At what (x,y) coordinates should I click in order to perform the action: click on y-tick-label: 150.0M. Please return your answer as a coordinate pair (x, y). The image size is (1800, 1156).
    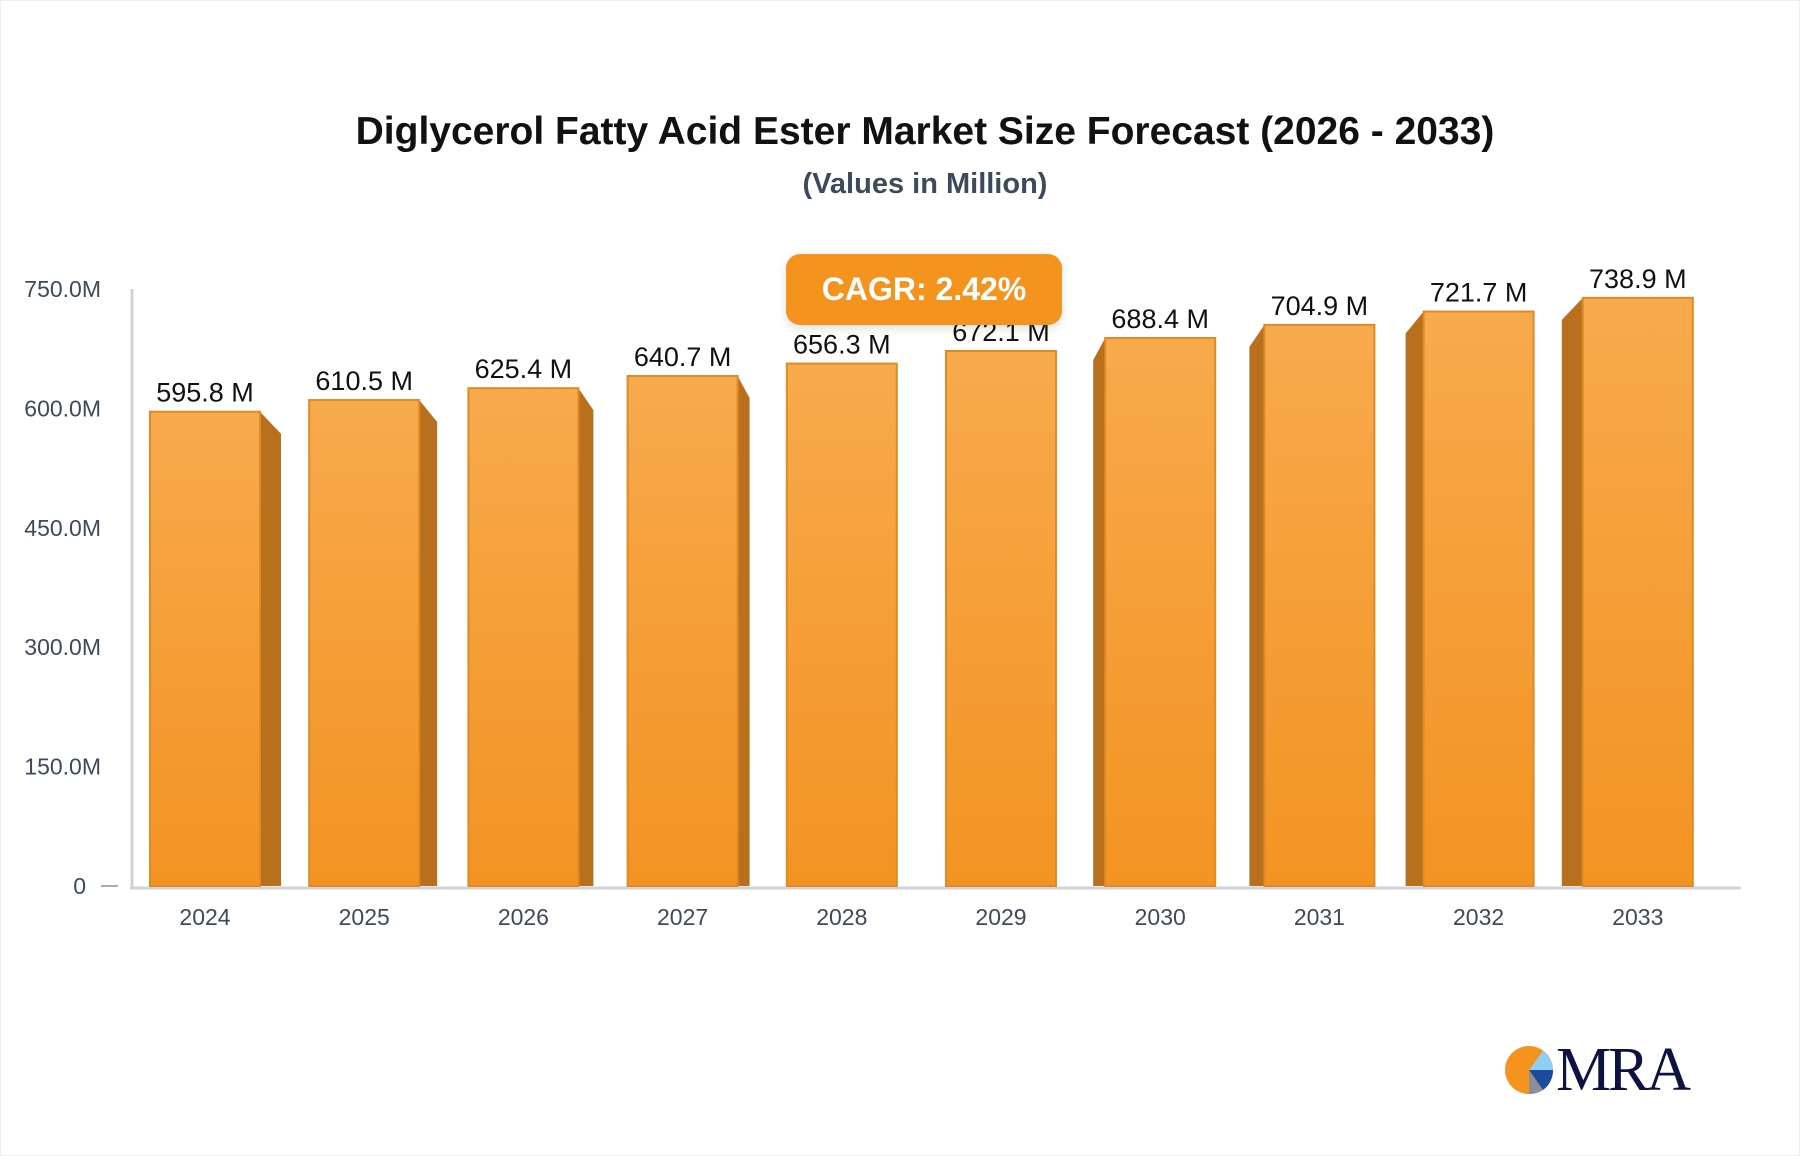
    Looking at the image, I should click on (62, 767).